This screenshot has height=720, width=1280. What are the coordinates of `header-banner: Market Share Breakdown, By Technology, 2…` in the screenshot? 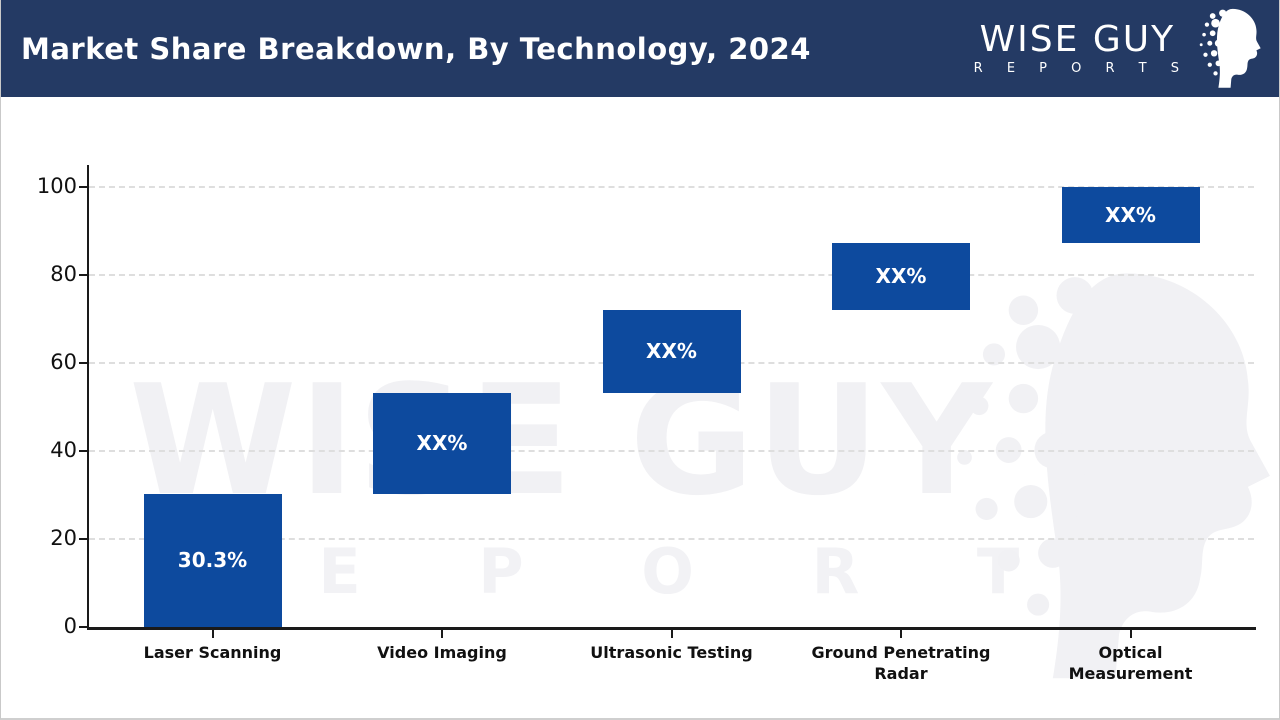 It's located at (640, 48).